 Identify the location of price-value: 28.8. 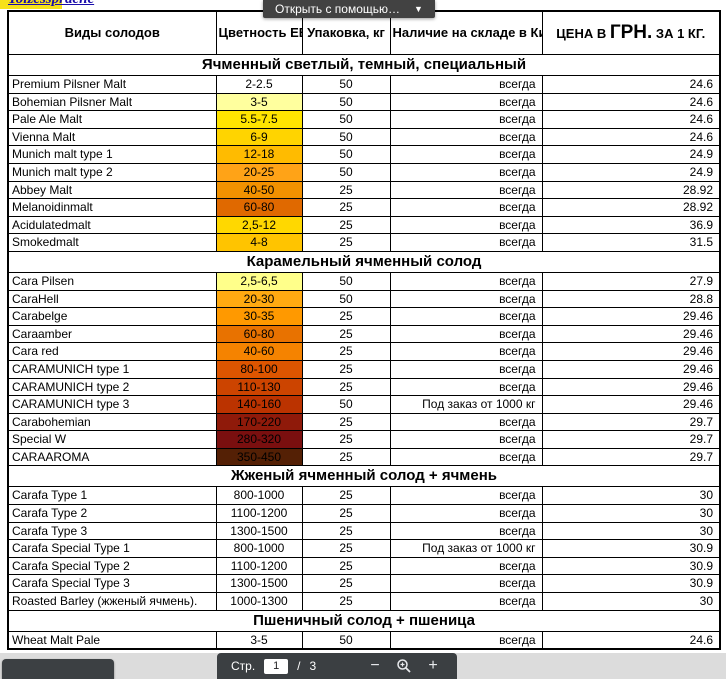
(631, 299).